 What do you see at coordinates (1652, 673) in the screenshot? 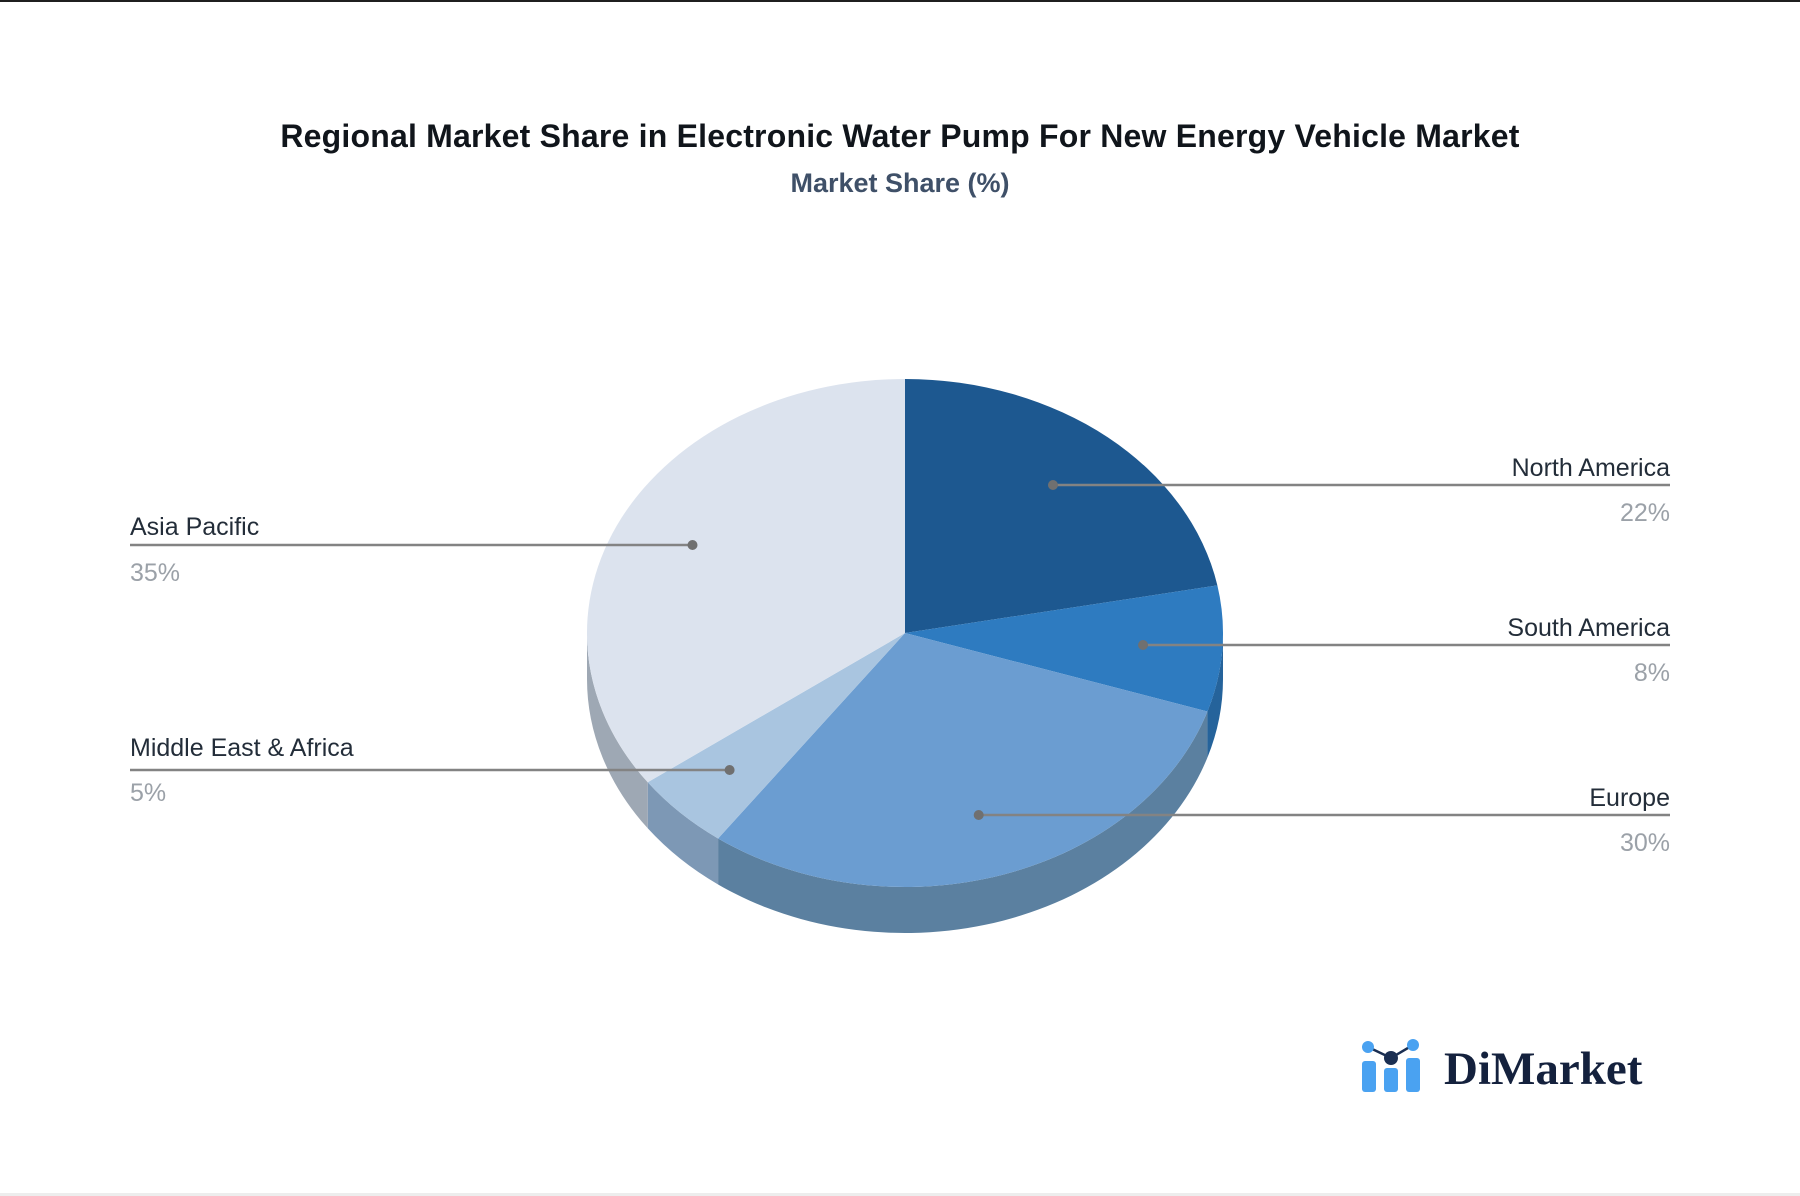
I see `slice-value-south-america: 8%` at bounding box center [1652, 673].